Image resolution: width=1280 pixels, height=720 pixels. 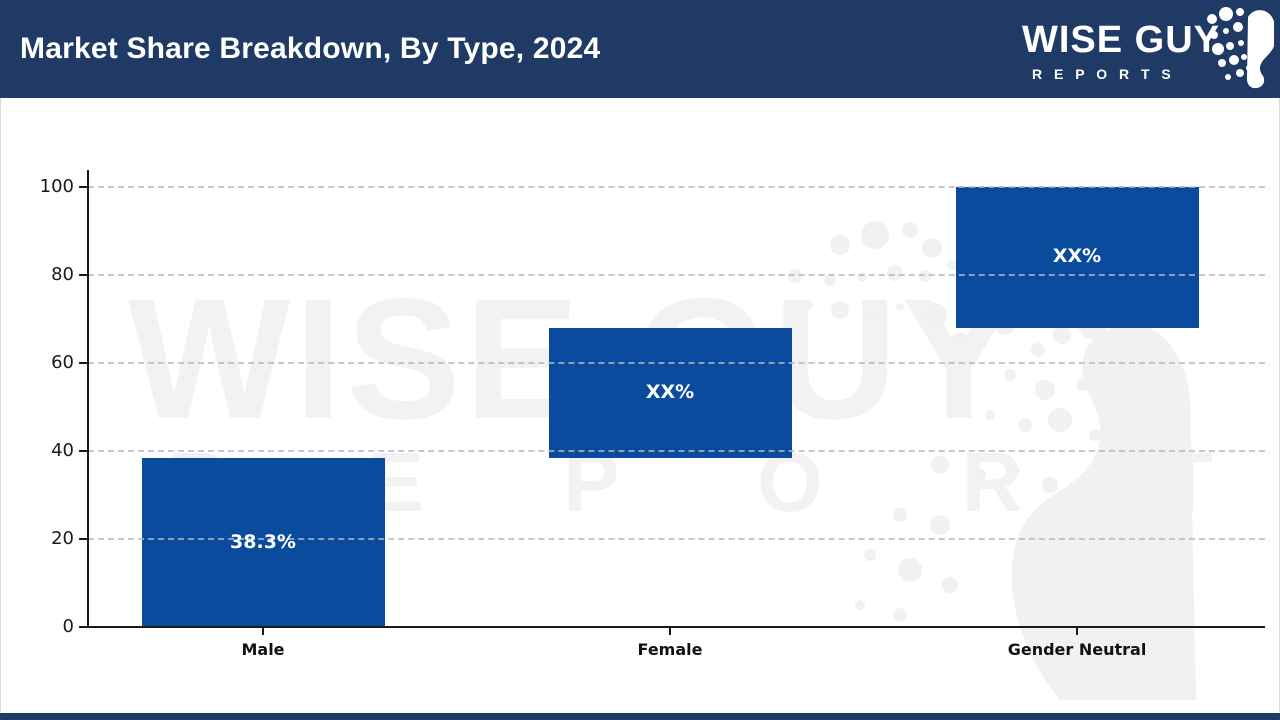 I want to click on x-axis-line, so click(x=676, y=627).